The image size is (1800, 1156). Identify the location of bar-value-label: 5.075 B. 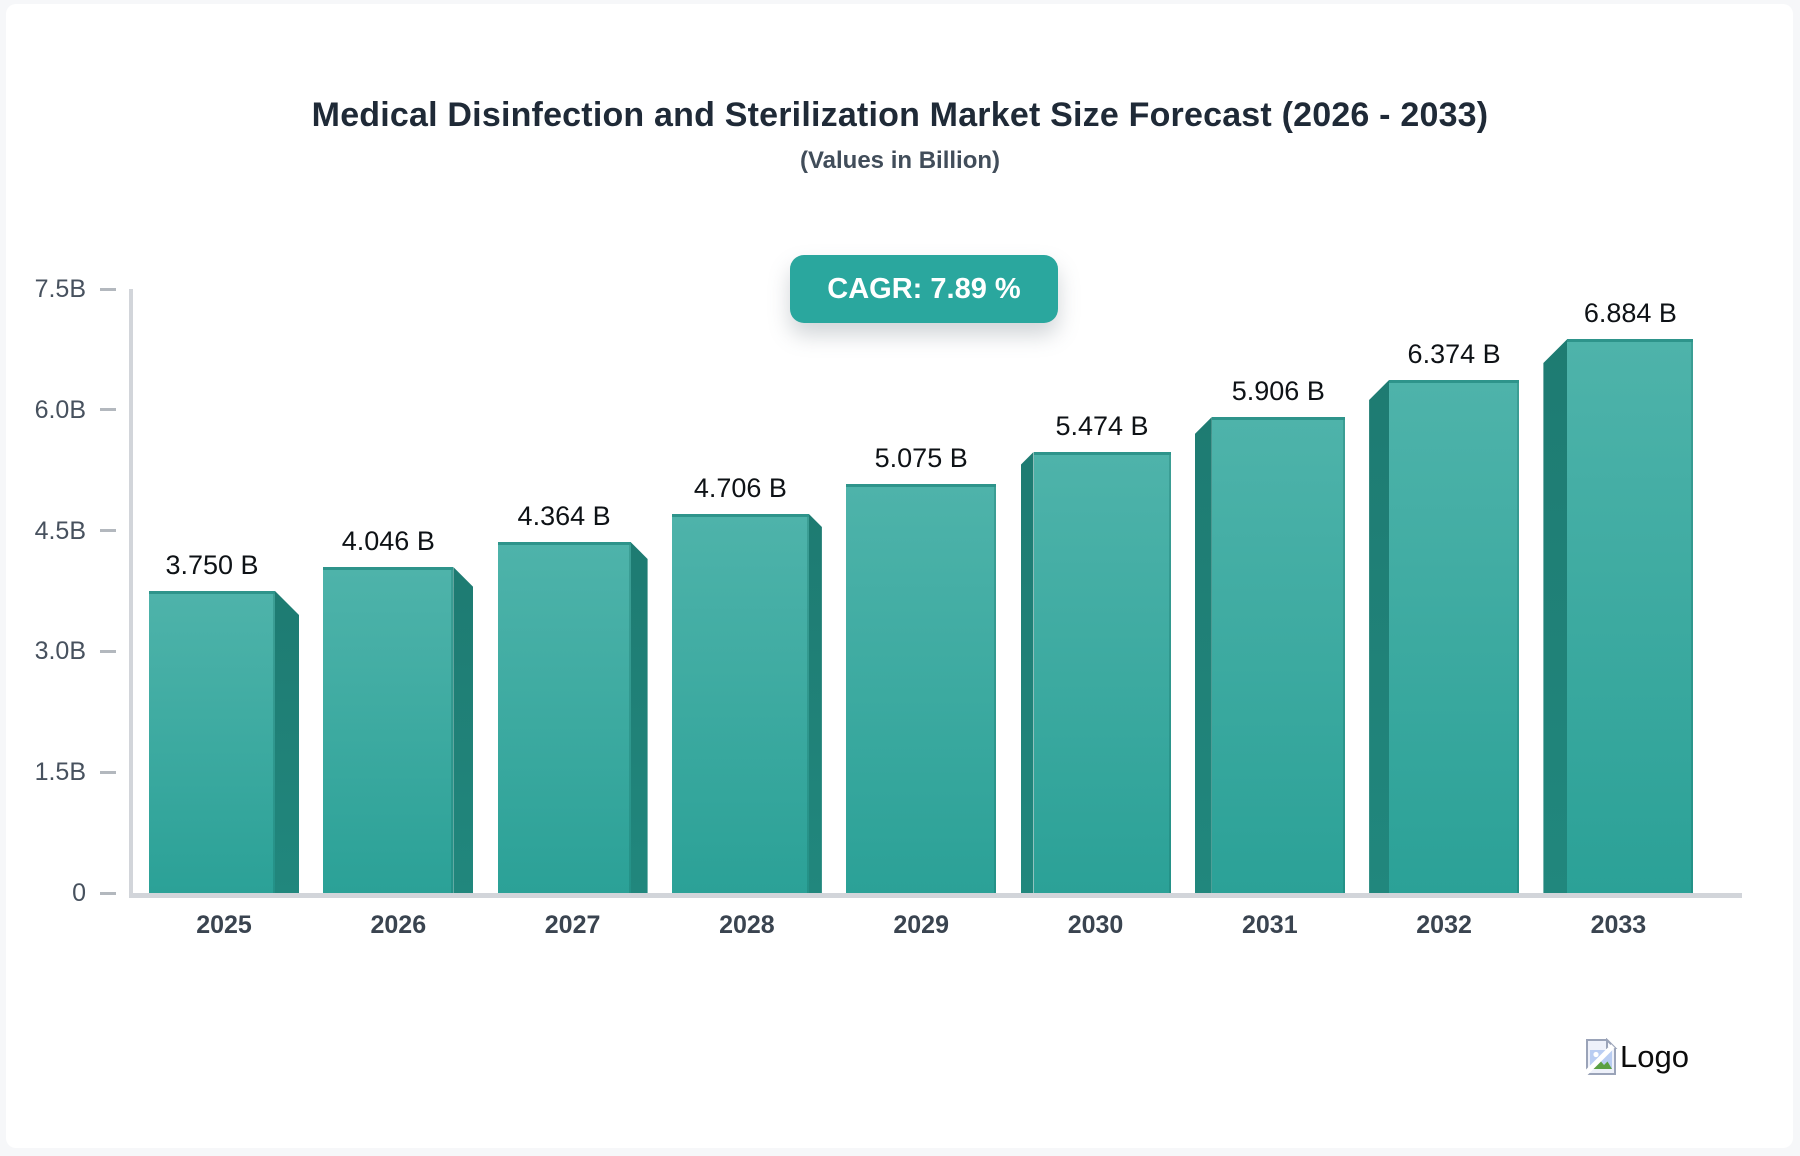
(921, 458).